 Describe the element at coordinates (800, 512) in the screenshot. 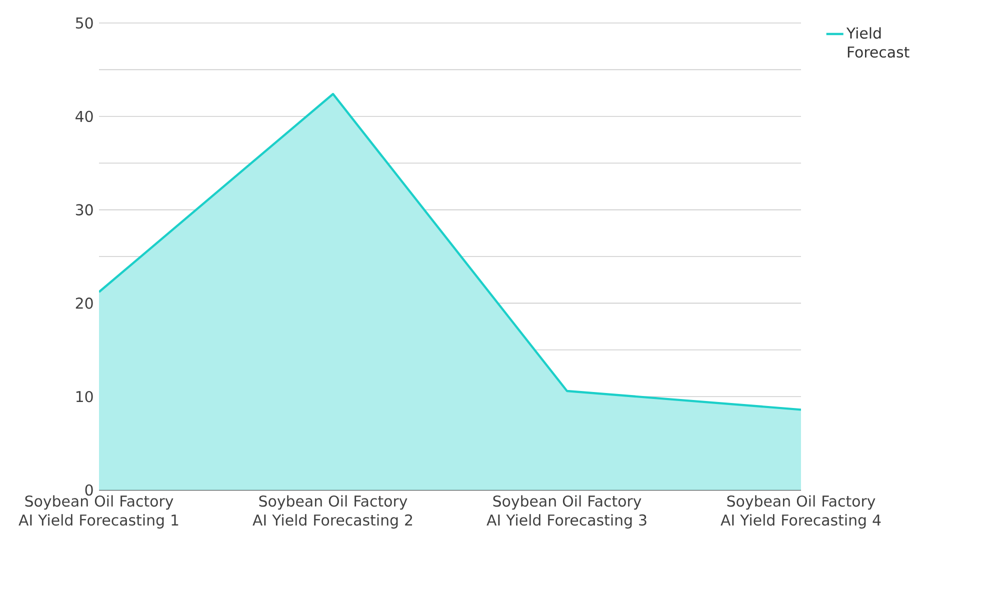

I see `x-tick-label: Soybean Oil Factory AI Yield Forecasting 4` at that location.